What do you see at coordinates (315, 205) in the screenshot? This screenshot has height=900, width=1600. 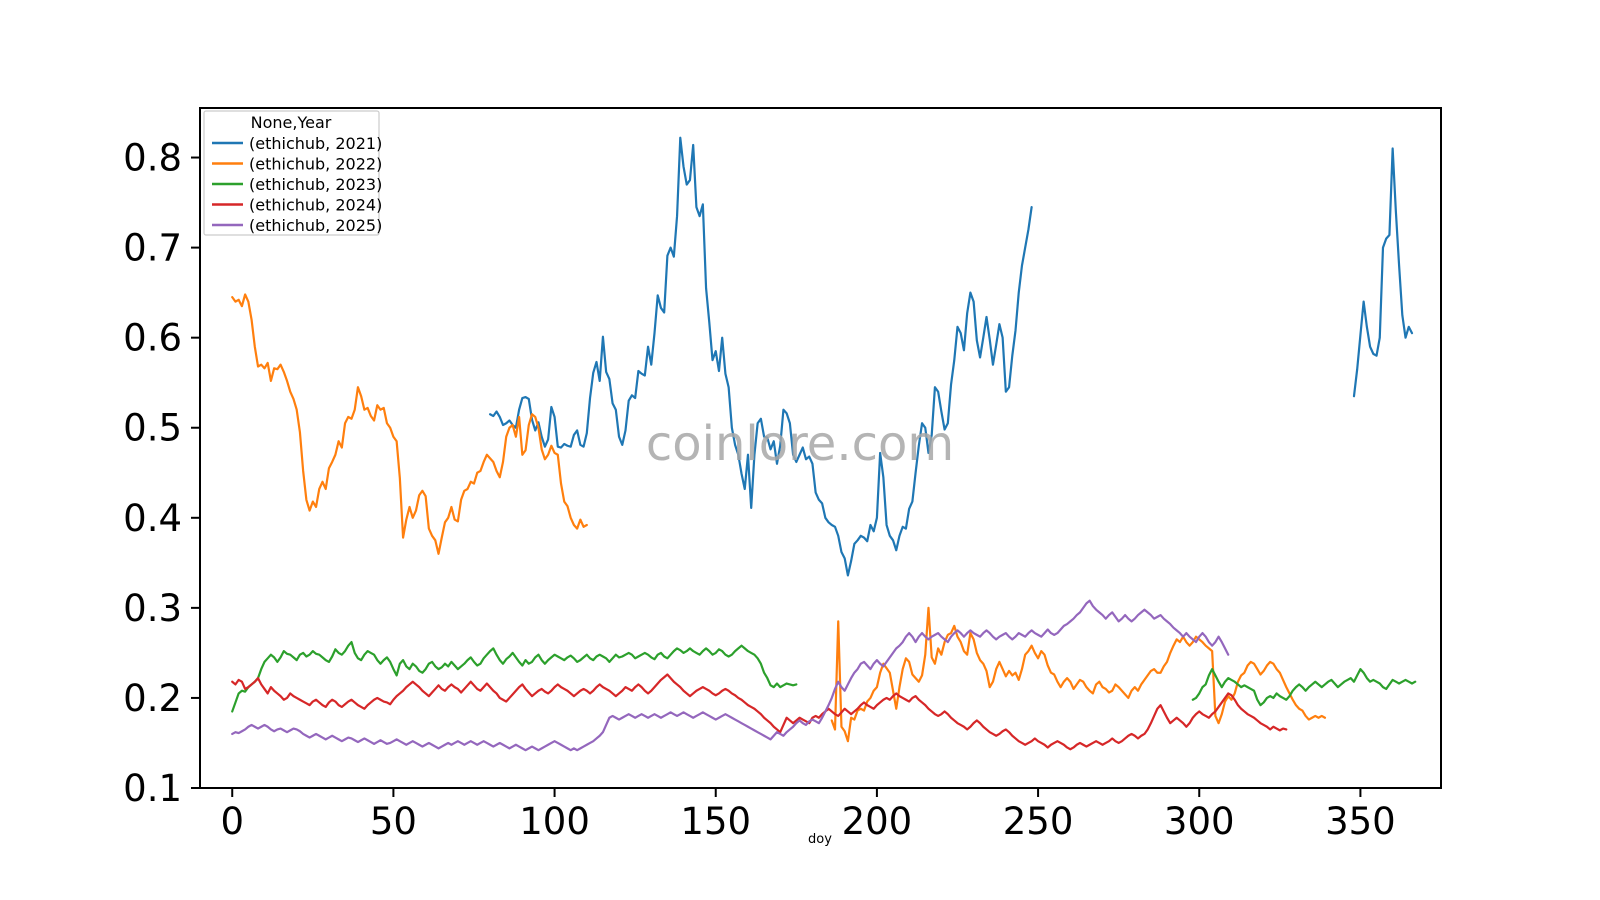 I see `legend-label-4: (ethichub, 2024)` at bounding box center [315, 205].